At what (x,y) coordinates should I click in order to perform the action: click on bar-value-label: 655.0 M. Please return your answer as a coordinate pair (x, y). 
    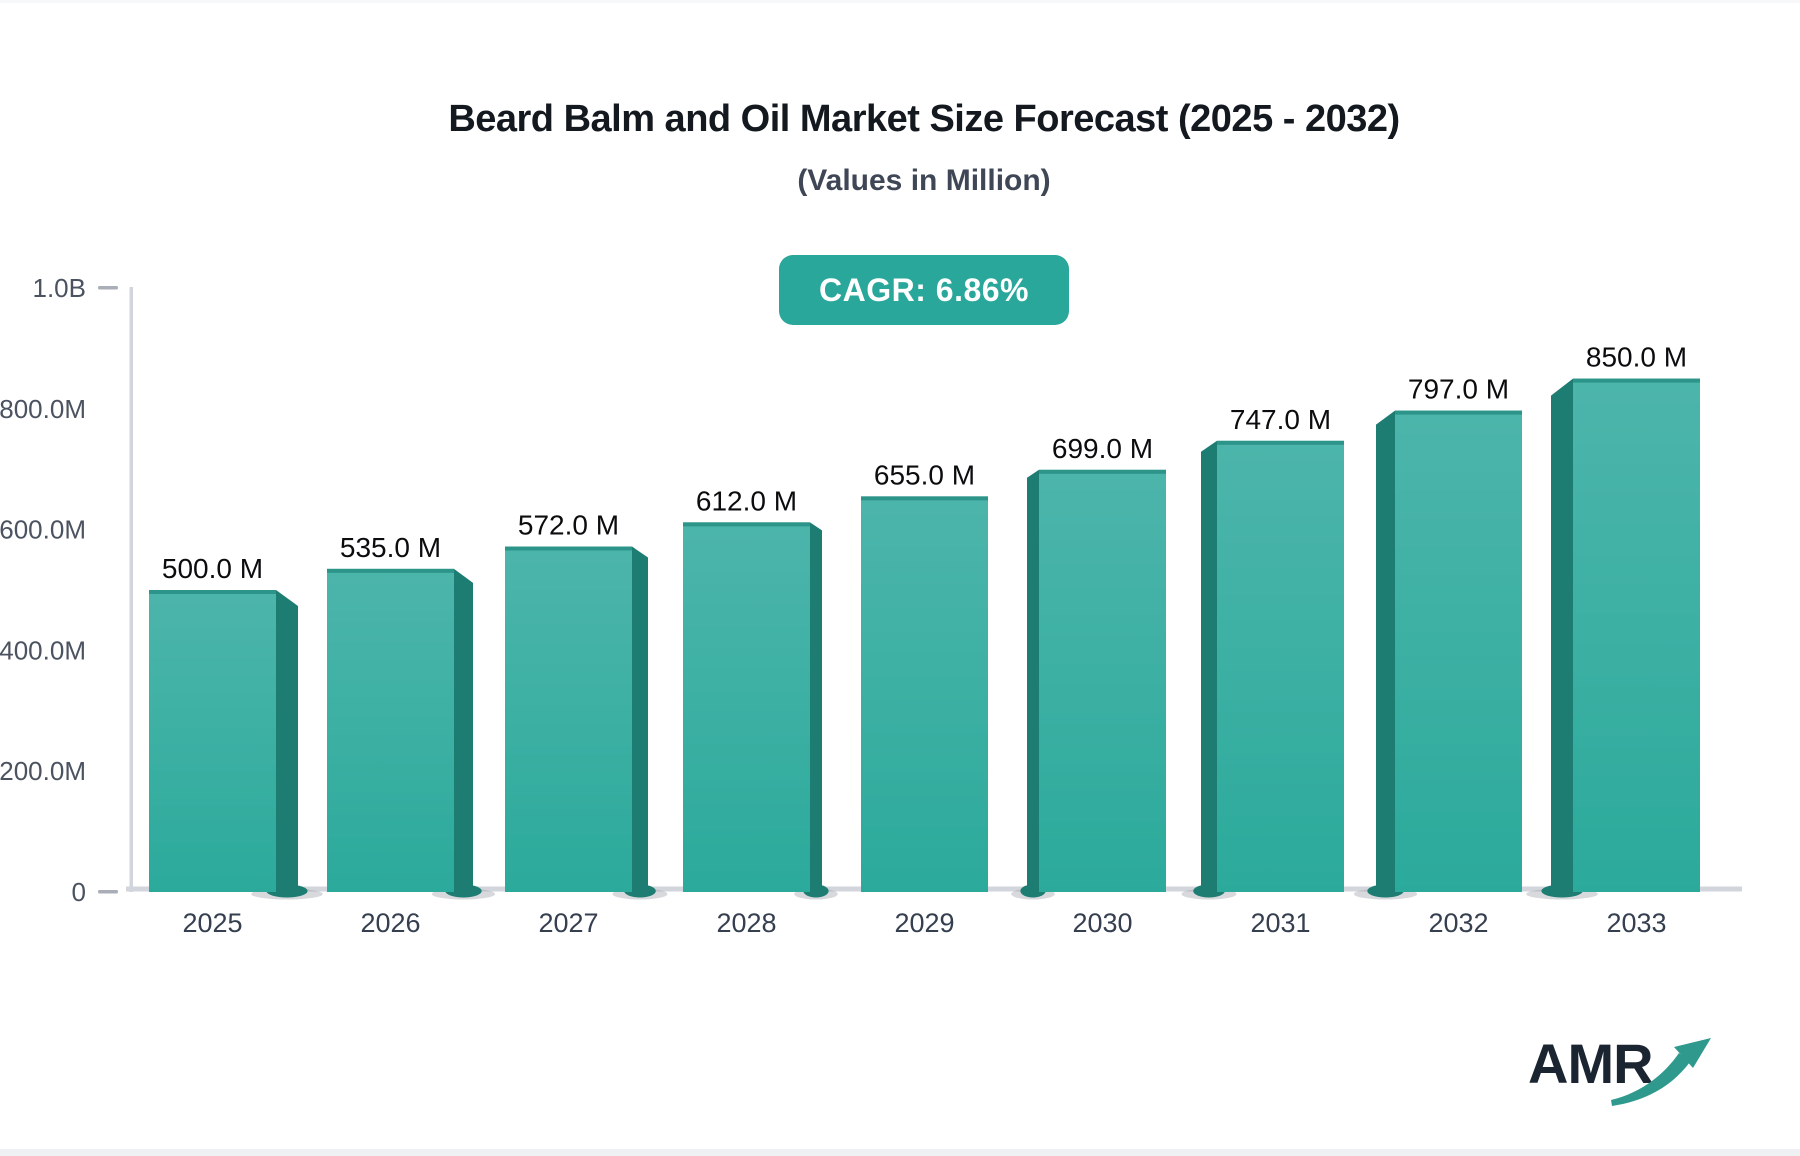
    Looking at the image, I should click on (924, 474).